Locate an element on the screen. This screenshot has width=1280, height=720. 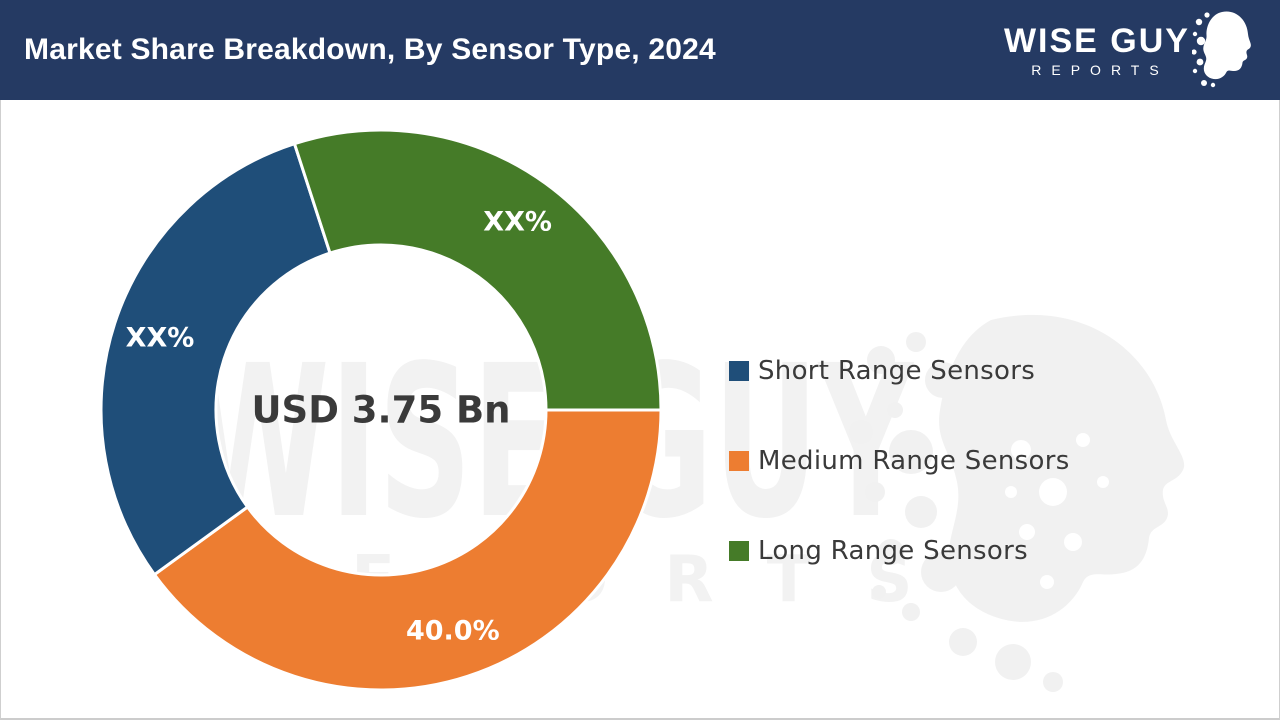
face-profile-dots-icon is located at coordinates (1222, 50).